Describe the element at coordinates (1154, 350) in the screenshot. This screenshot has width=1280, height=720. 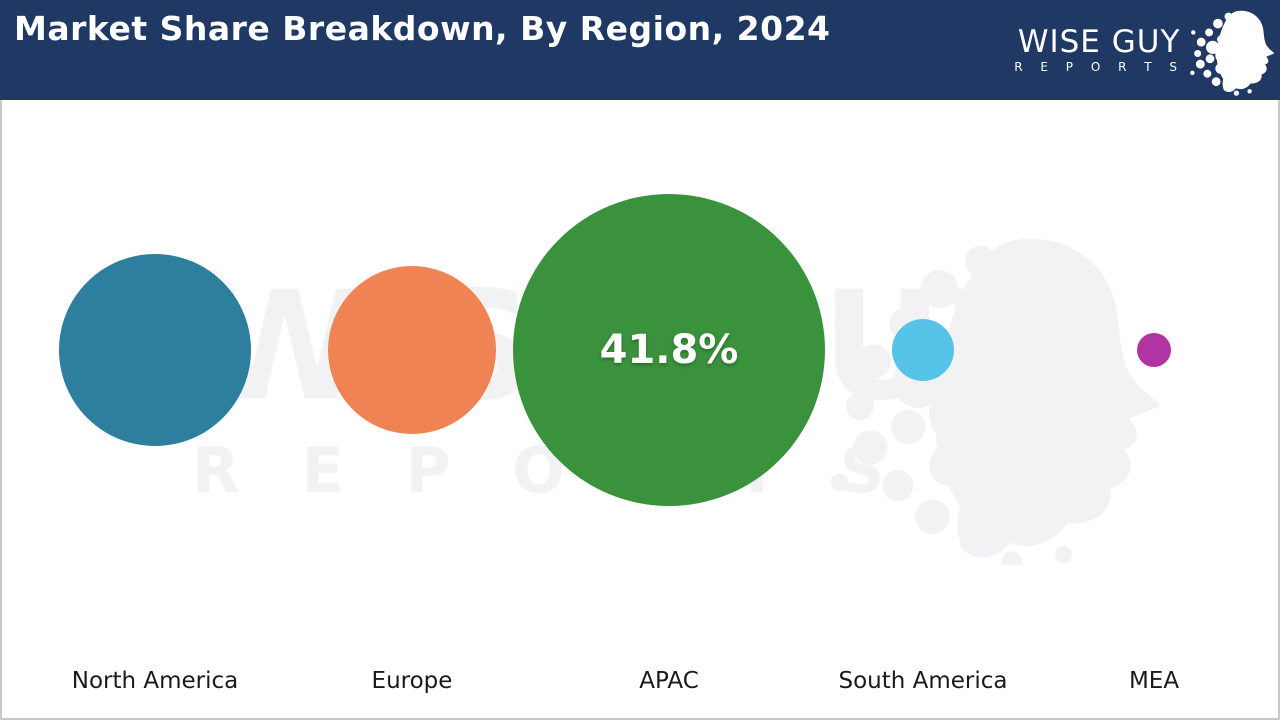
I see `bubble-mea` at that location.